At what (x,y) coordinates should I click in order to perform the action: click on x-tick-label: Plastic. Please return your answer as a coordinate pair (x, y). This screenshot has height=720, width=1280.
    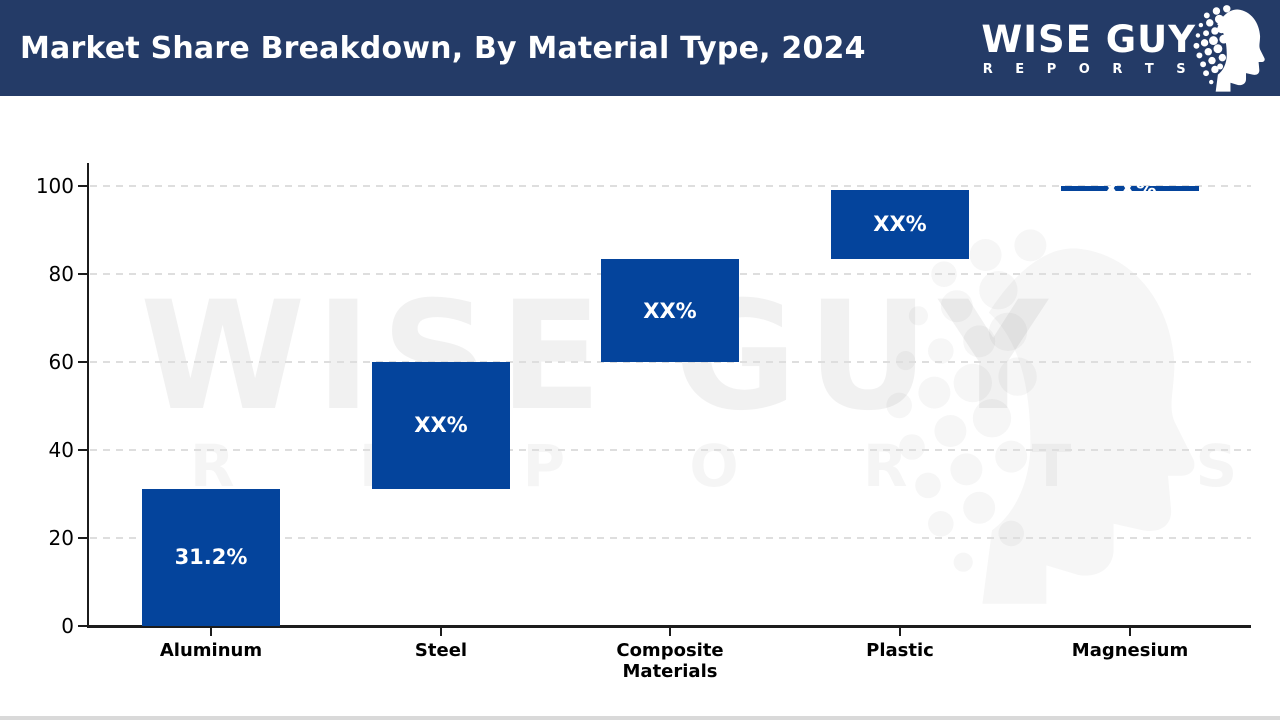
    Looking at the image, I should click on (900, 650).